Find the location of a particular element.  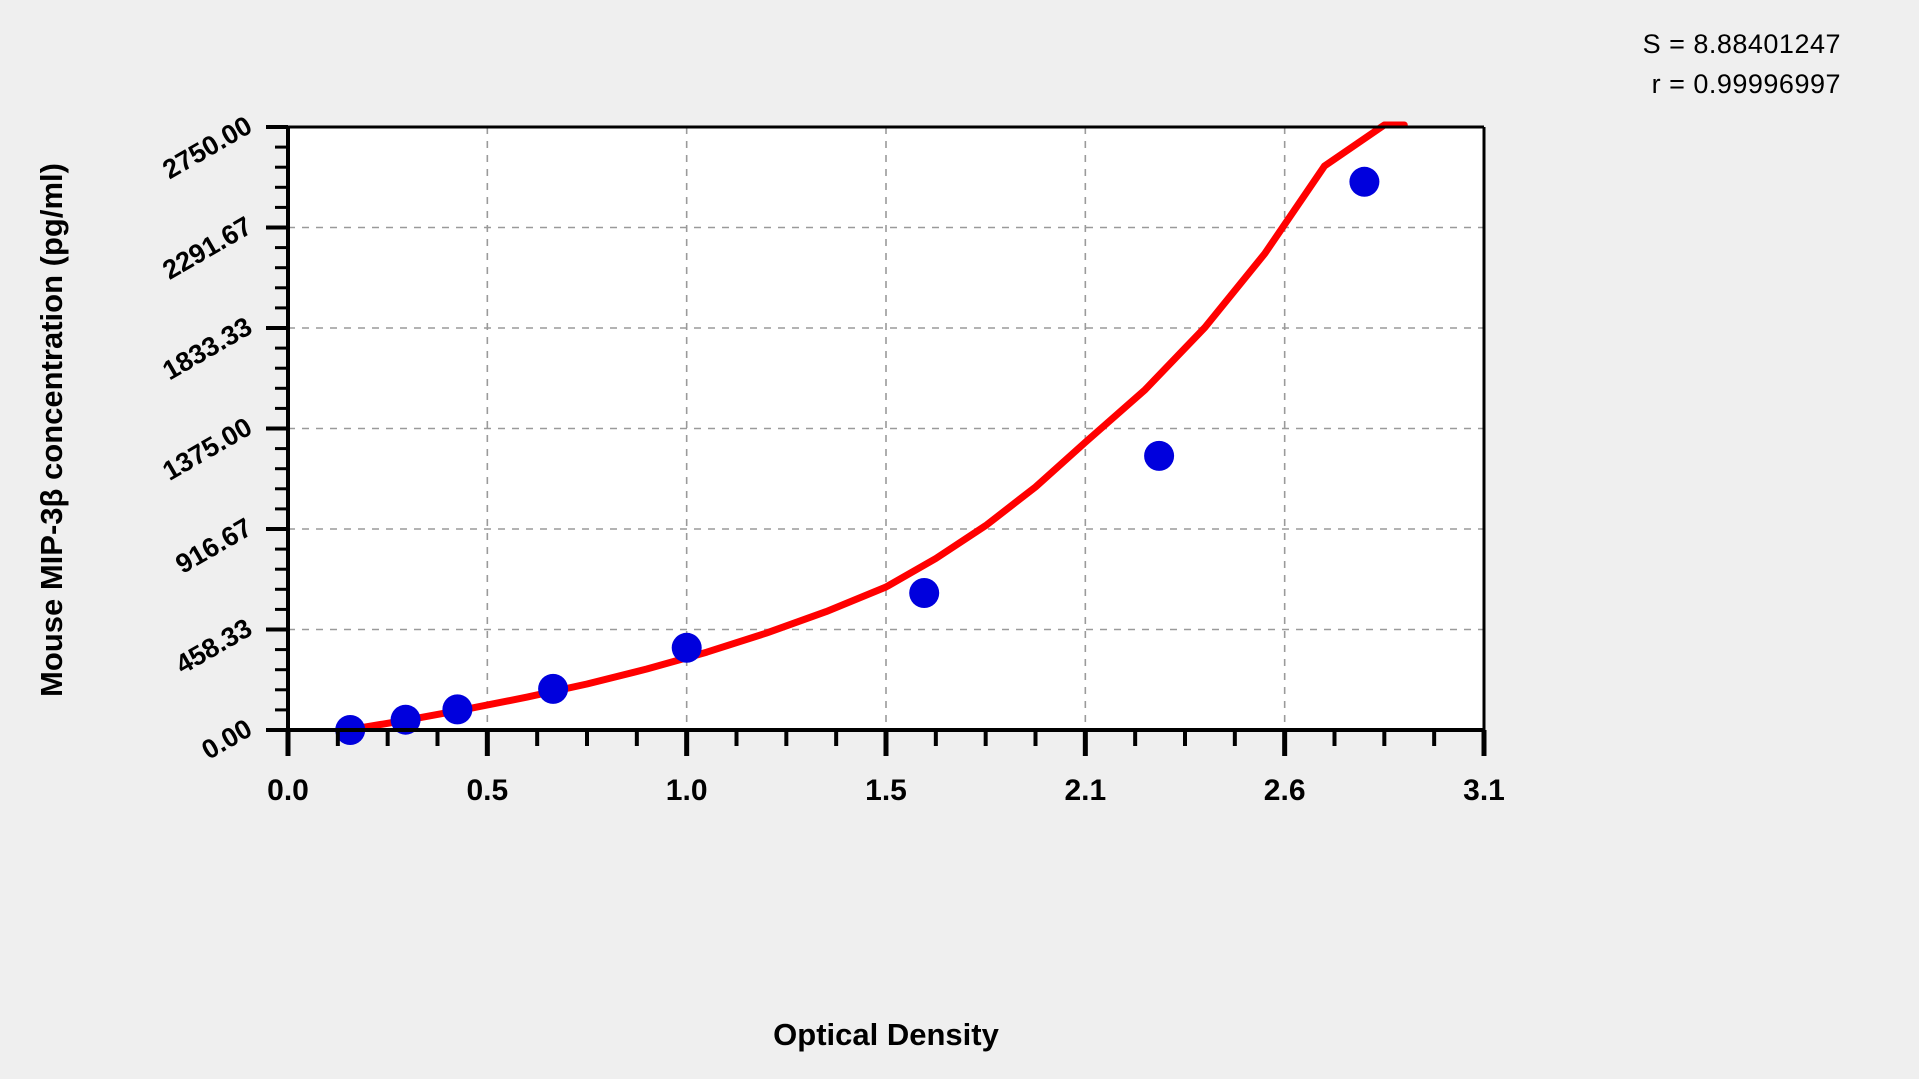

statistic-s: S = 8.88401247 is located at coordinates (1741, 44).